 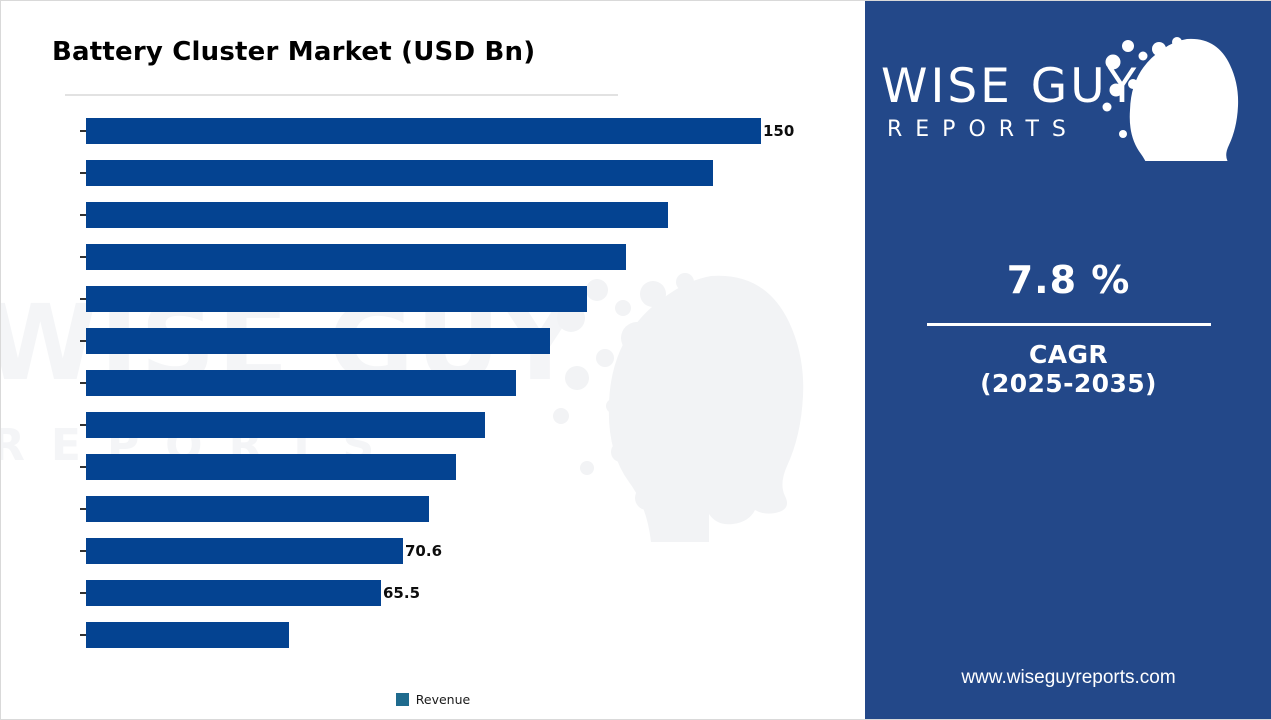 I want to click on bar-2028, so click(x=285, y=425).